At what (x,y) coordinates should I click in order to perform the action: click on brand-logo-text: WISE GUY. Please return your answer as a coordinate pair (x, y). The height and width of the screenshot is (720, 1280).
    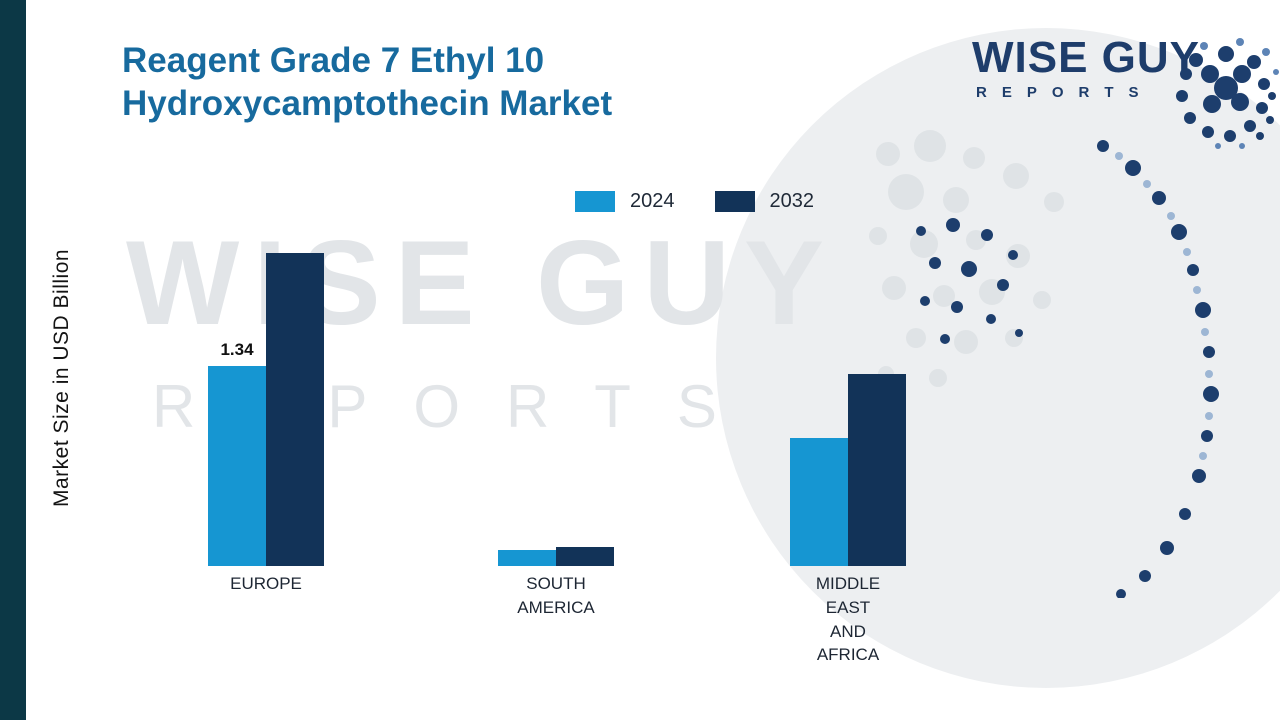
    Looking at the image, I should click on (1086, 57).